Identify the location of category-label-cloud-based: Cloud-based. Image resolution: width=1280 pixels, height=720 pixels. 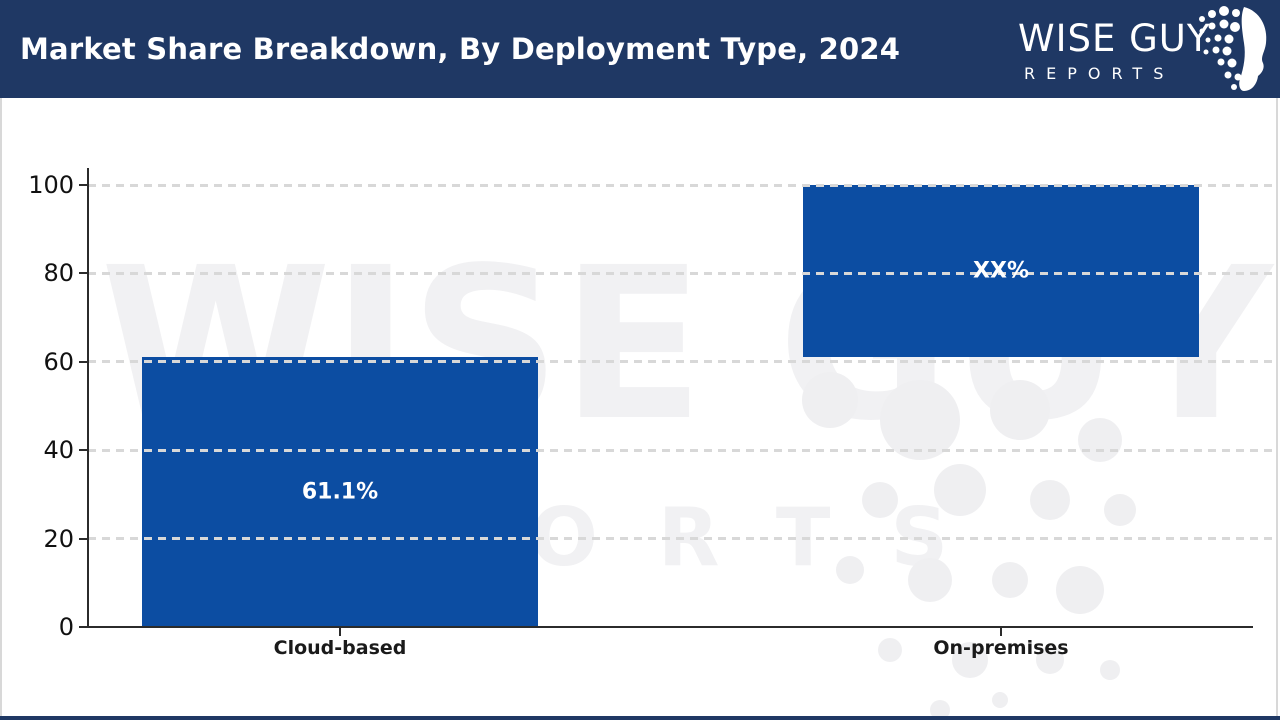
(340, 648).